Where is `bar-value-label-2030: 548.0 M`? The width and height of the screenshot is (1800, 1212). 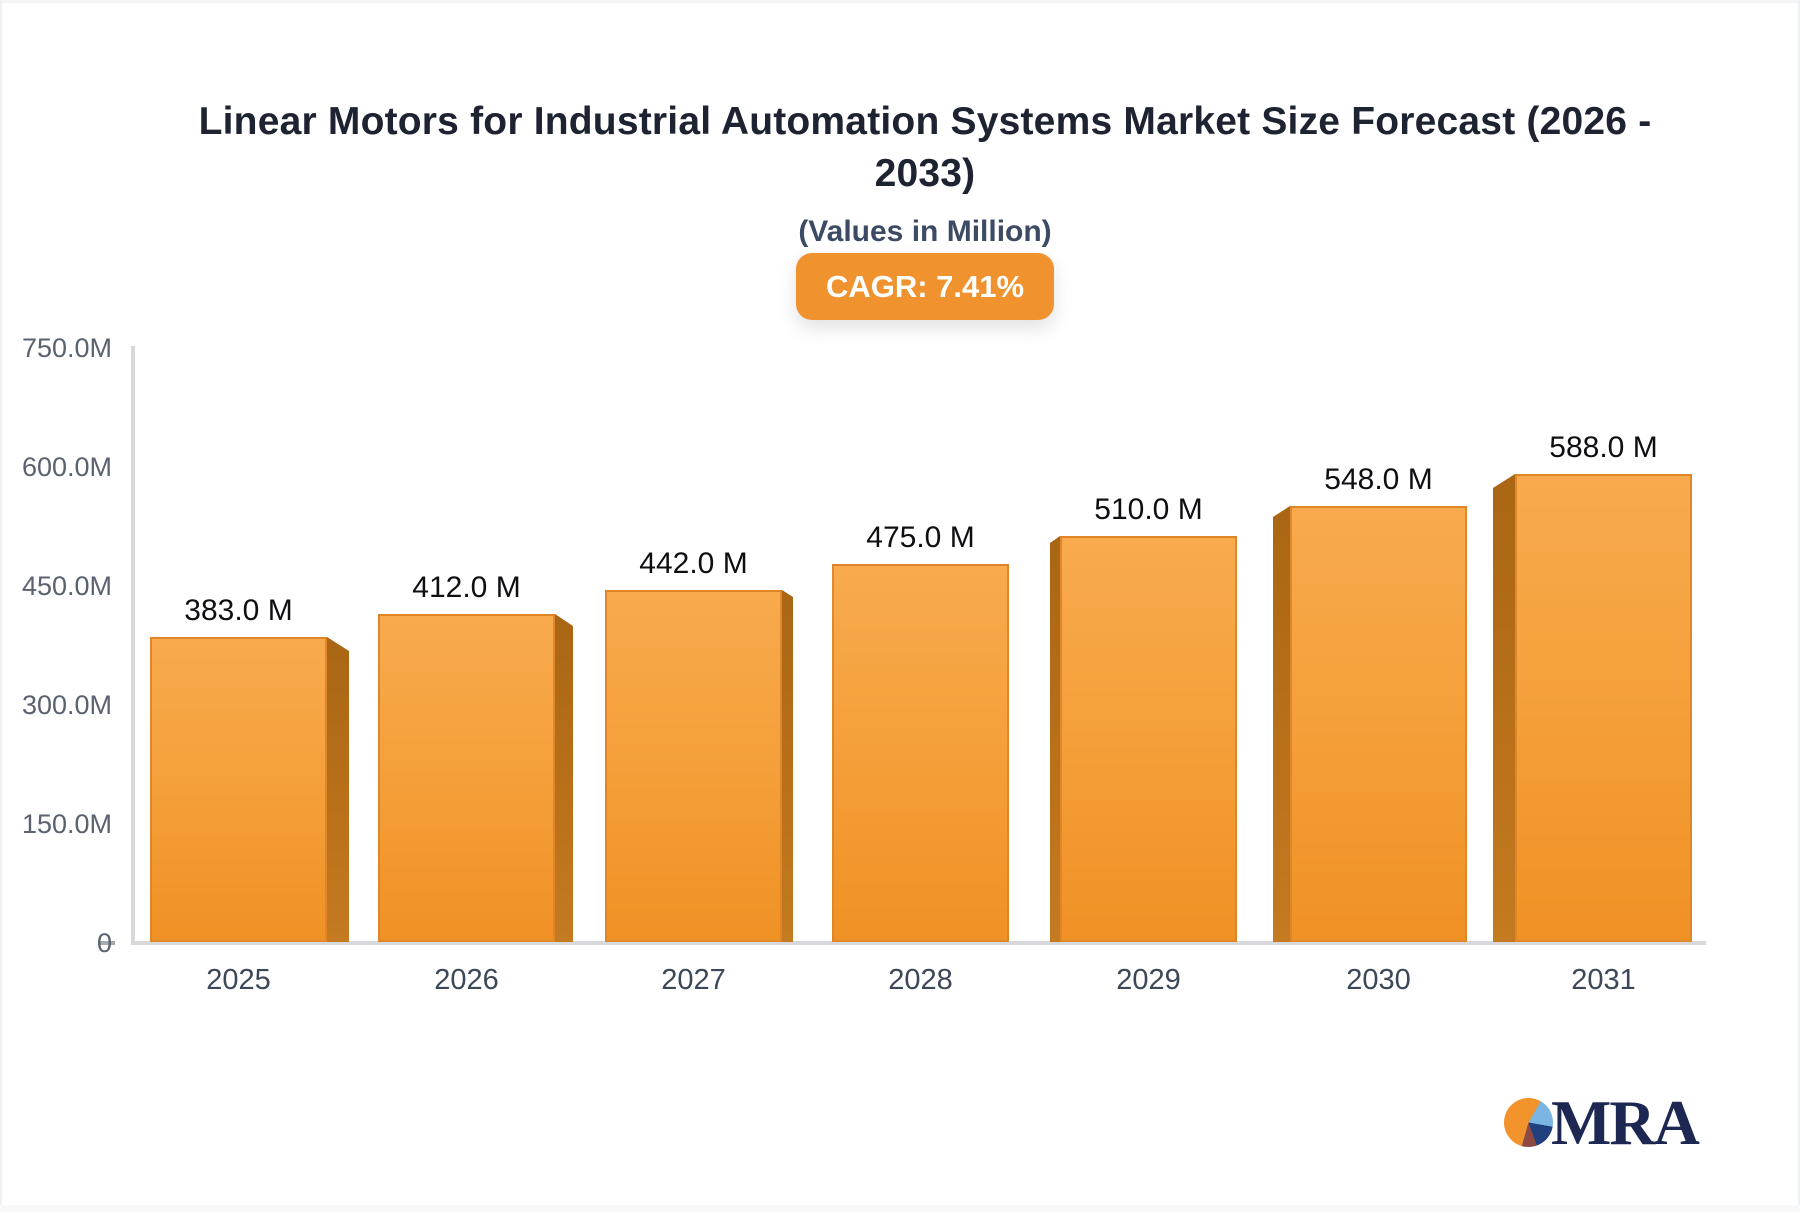
bar-value-label-2030: 548.0 M is located at coordinates (1378, 479).